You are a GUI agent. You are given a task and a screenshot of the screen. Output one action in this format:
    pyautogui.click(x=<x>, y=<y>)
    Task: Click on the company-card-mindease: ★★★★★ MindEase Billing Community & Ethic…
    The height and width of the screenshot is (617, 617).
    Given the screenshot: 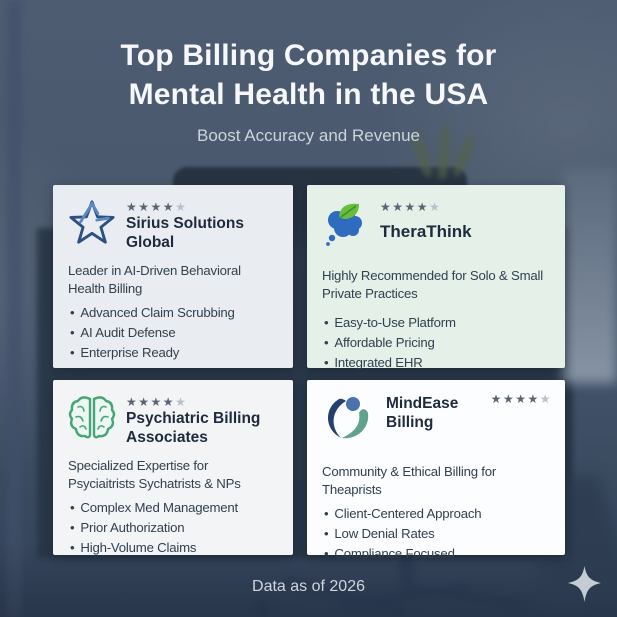 What is the action you would take?
    pyautogui.click(x=436, y=470)
    